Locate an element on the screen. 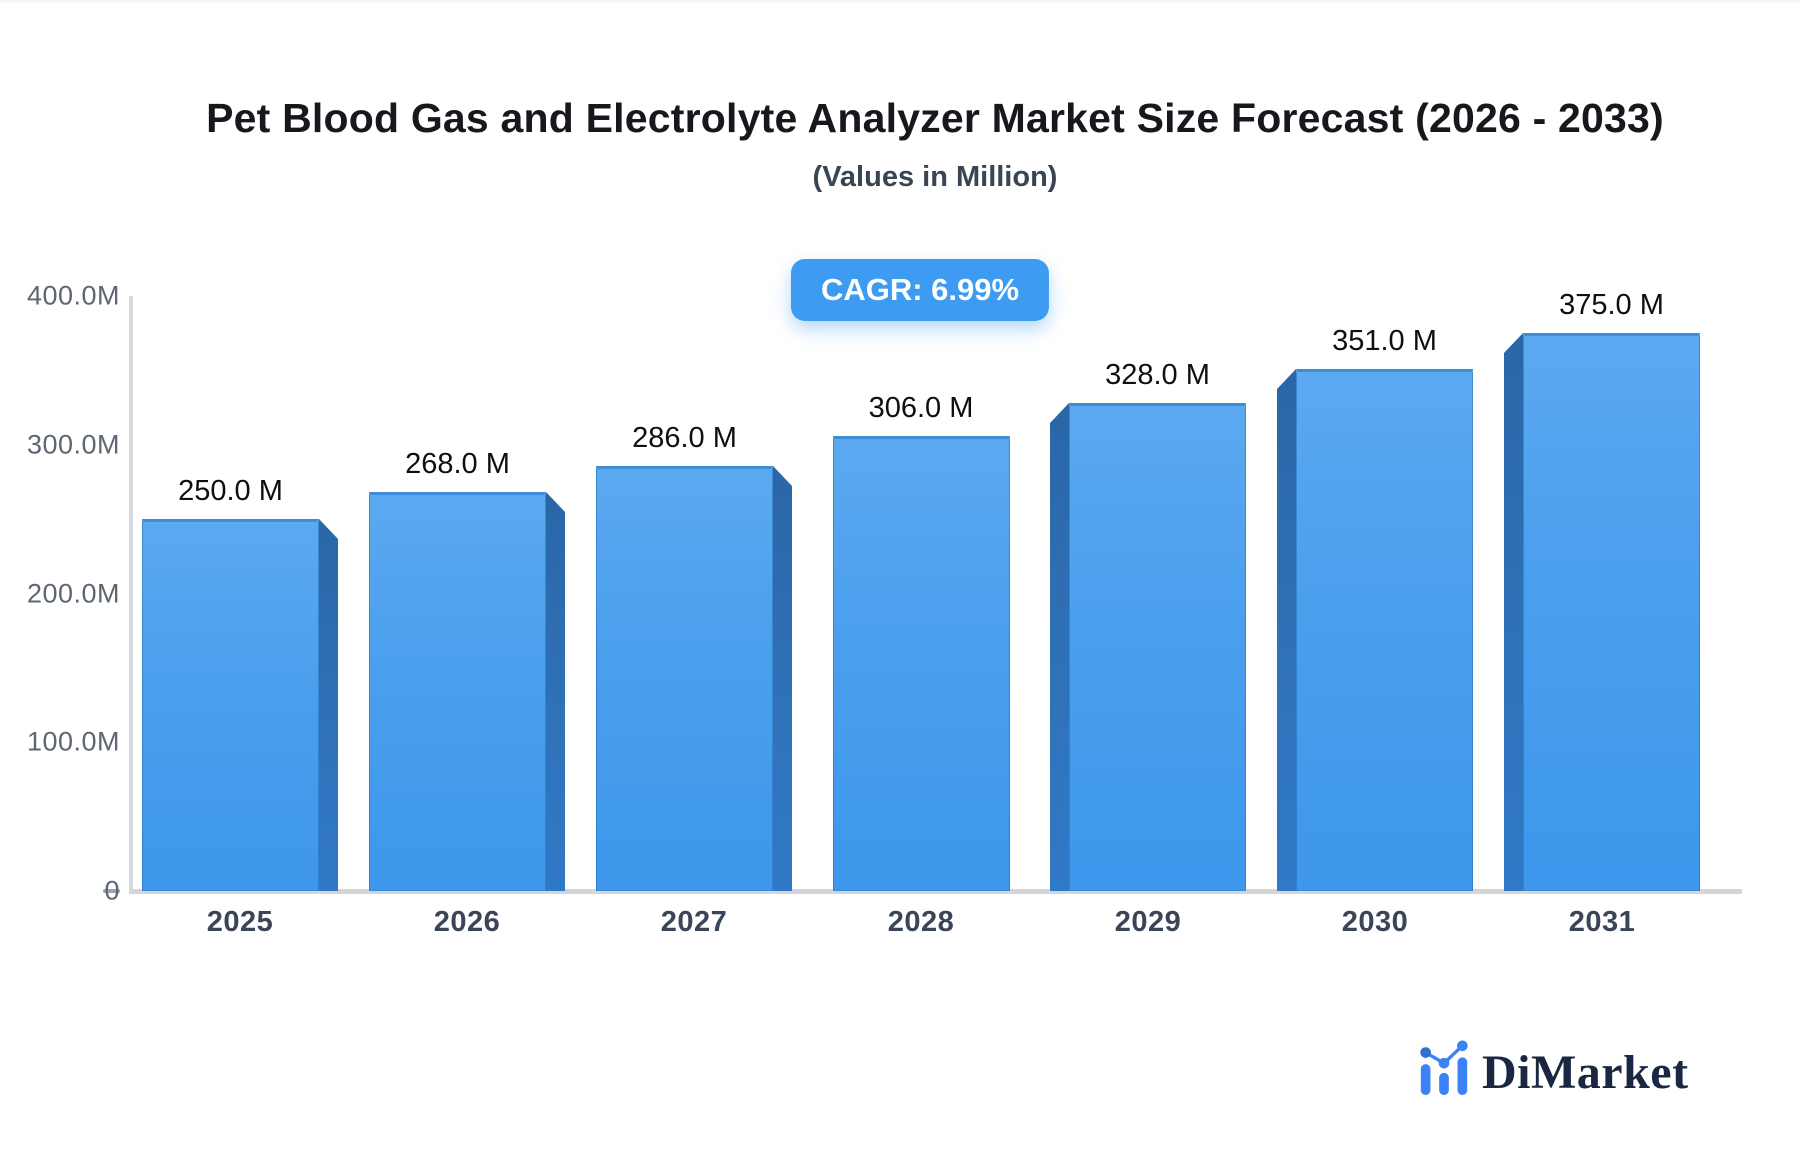 The width and height of the screenshot is (1800, 1156). x-axis-baseline is located at coordinates (935, 891).